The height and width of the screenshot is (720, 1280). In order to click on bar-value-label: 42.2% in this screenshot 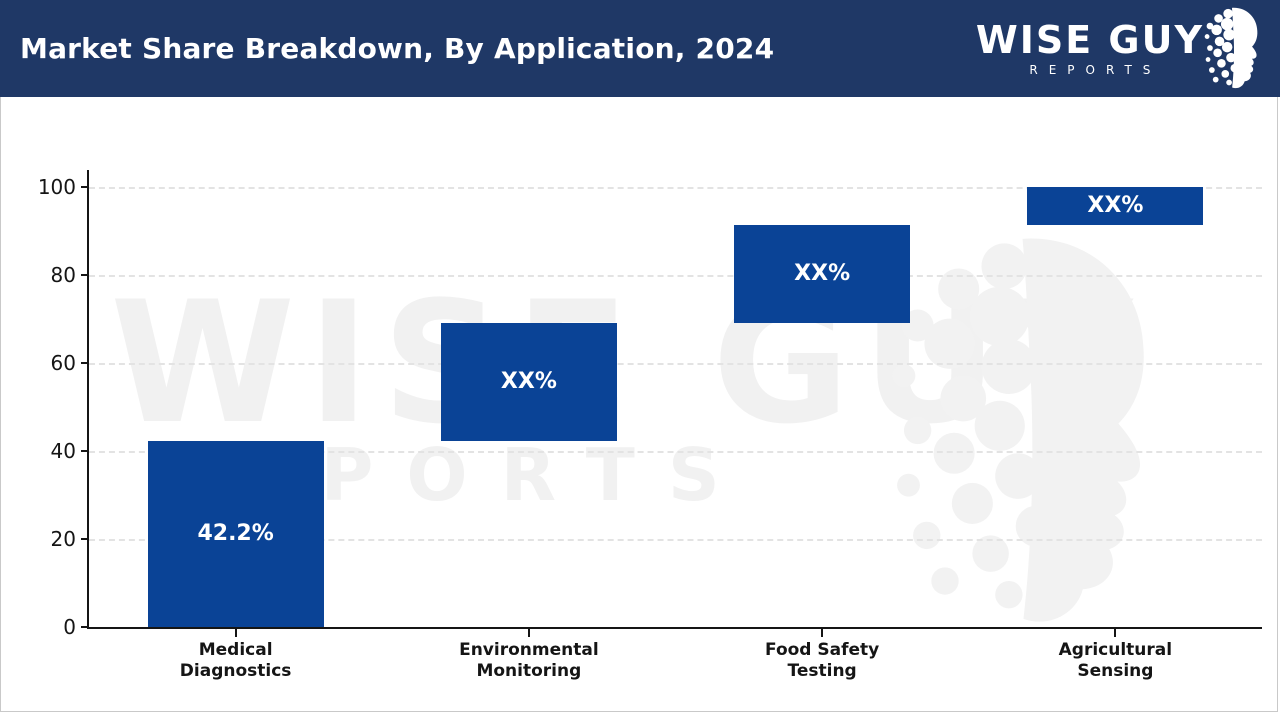, I will do `click(235, 534)`.